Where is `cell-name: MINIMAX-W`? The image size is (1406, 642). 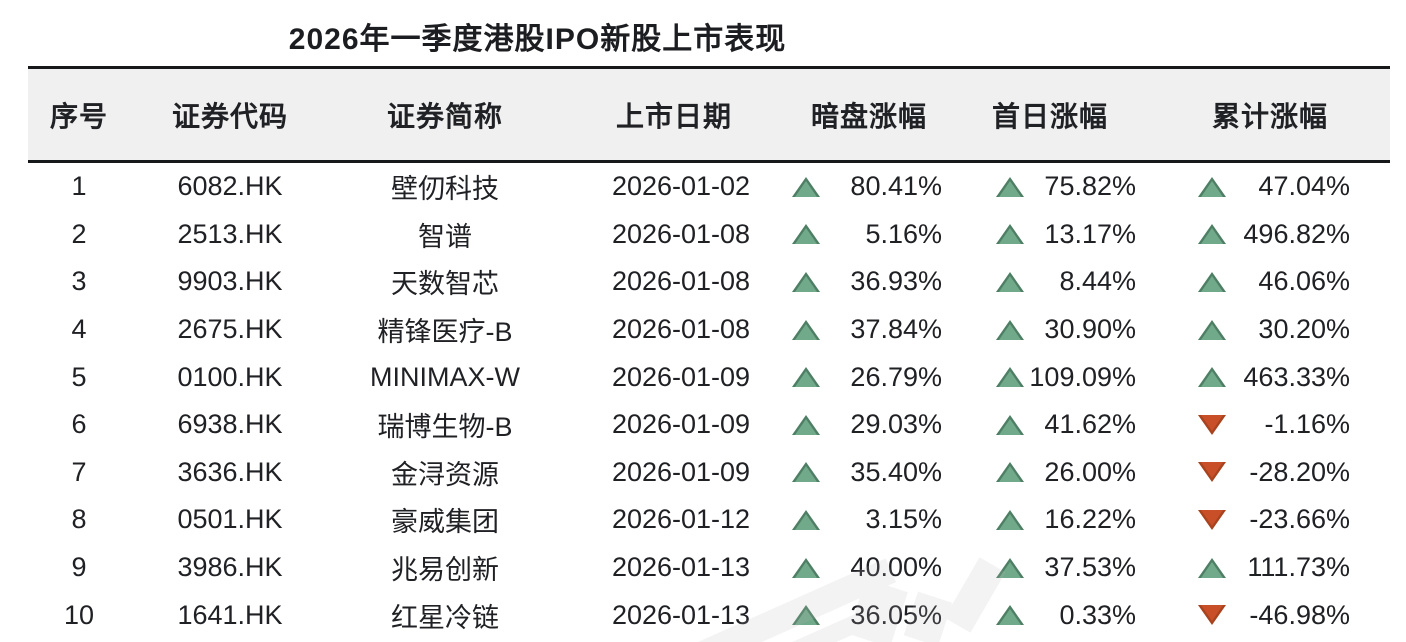 cell-name: MINIMAX-W is located at coordinates (445, 376).